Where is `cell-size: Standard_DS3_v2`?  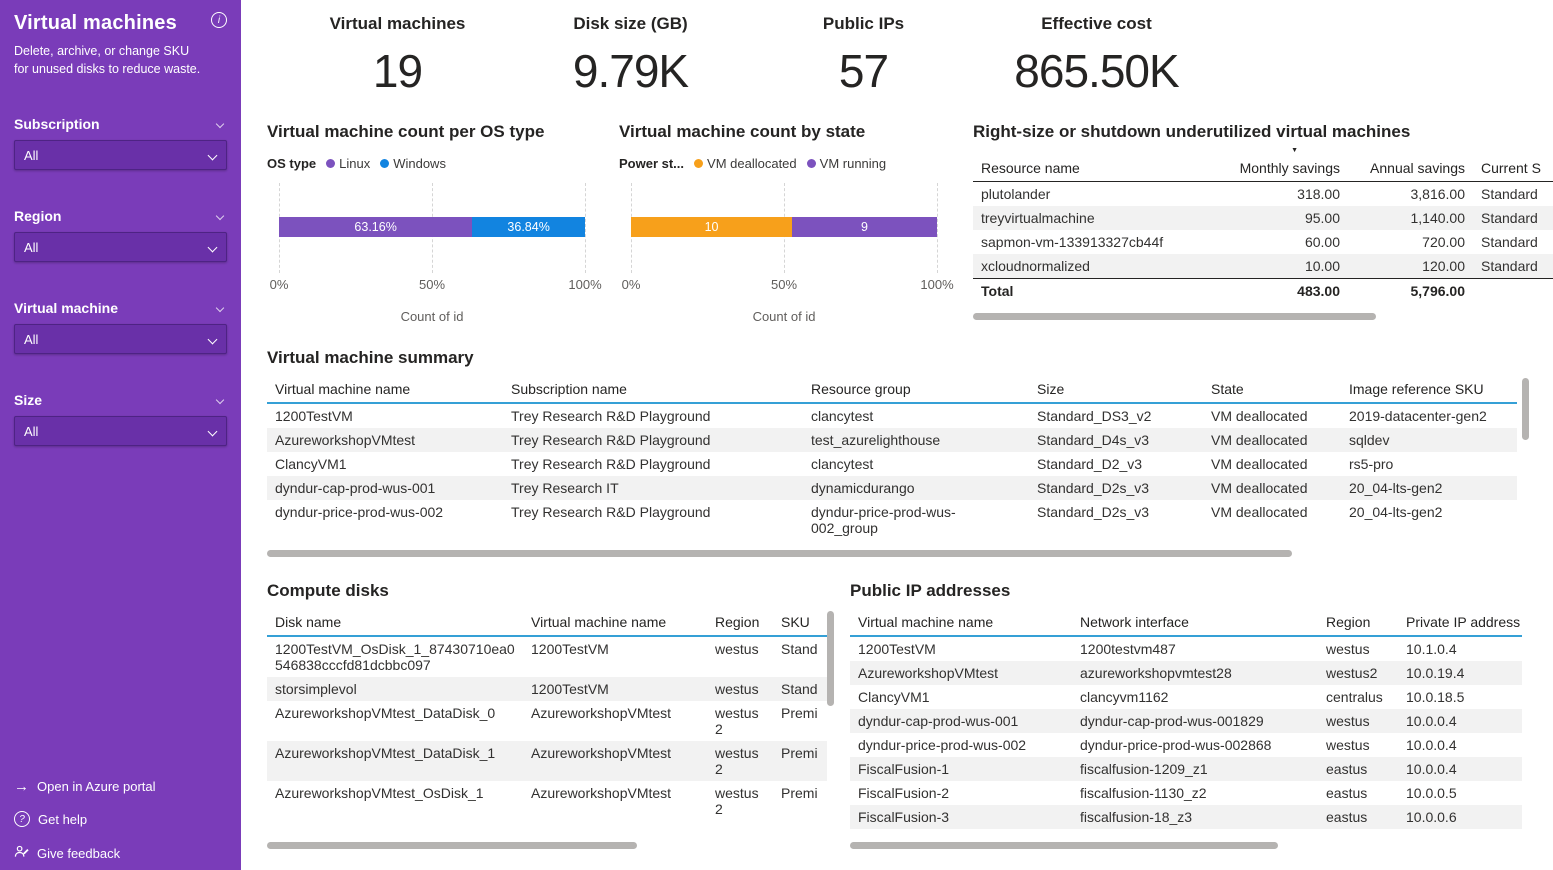 cell-size: Standard_DS3_v2 is located at coordinates (1094, 416).